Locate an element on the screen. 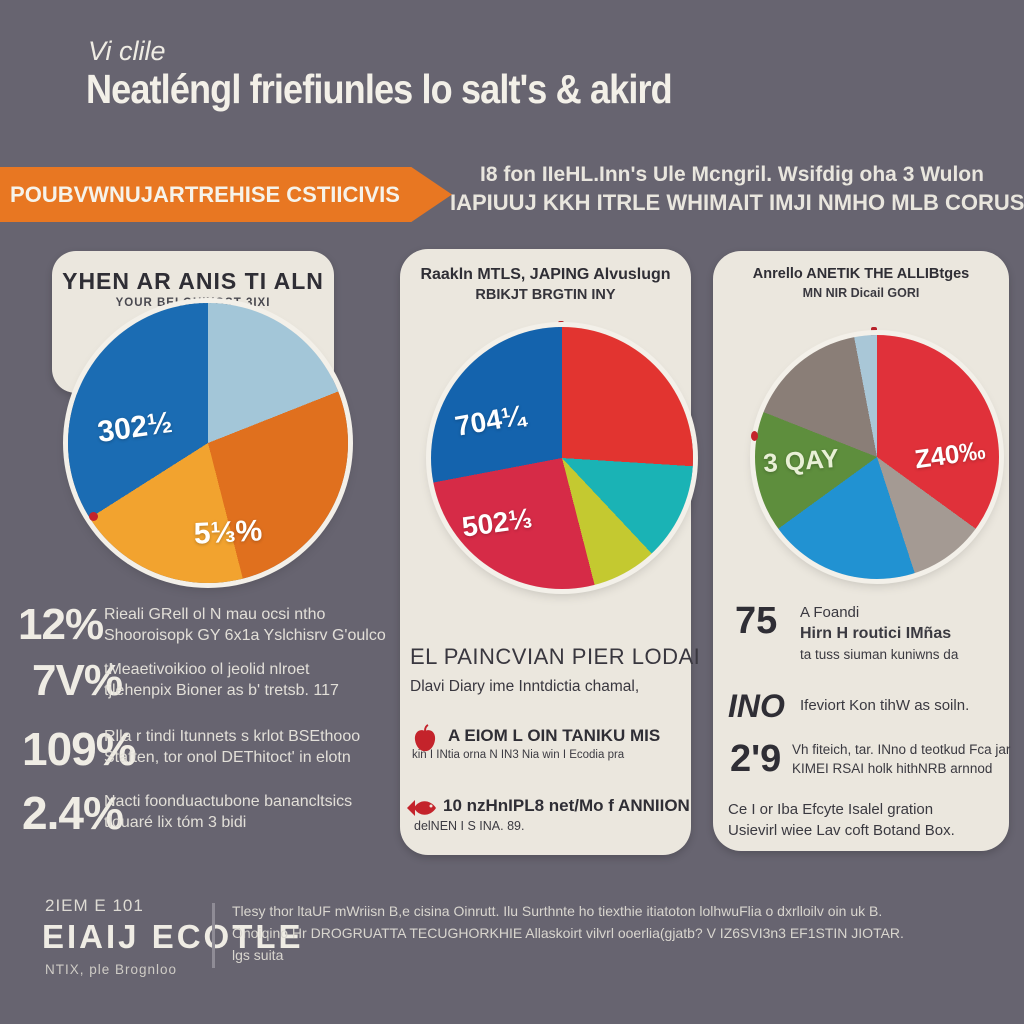  stat-row-2-line2: tjlehenpix Bioner as b' tretsb. 117 is located at coordinates (221, 690).